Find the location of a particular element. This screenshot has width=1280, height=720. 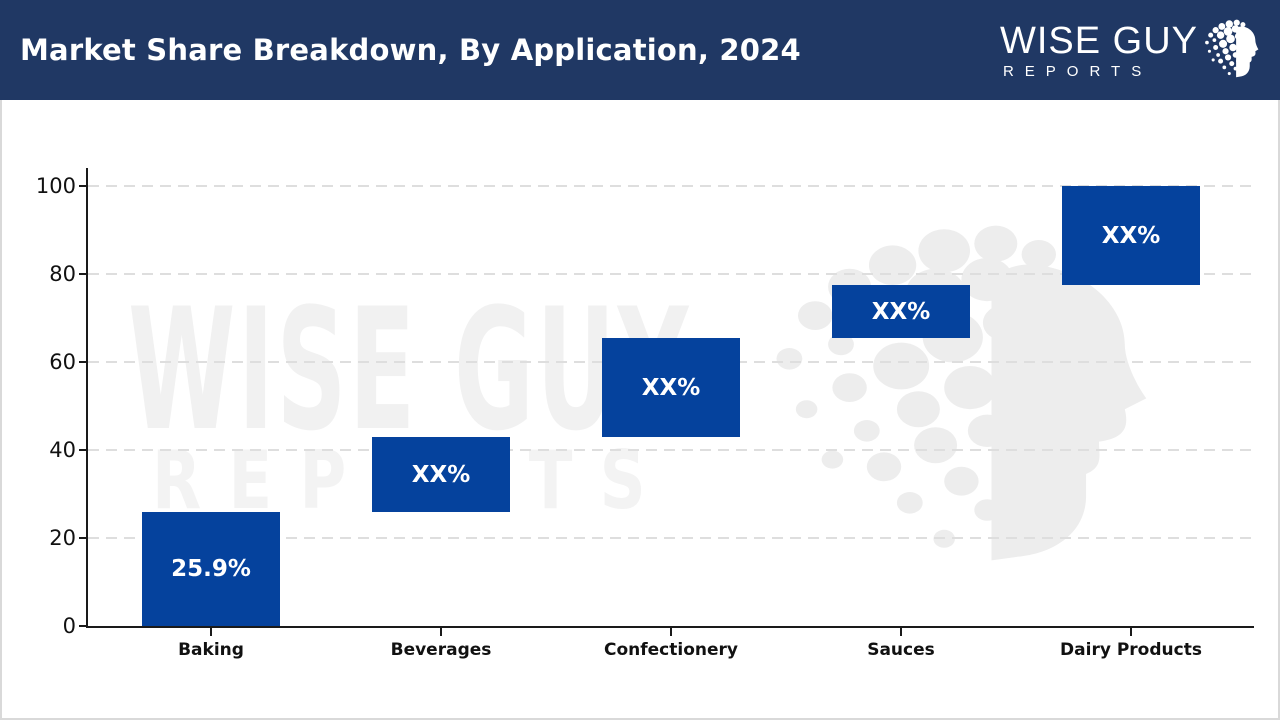

x-tick-confectionery is located at coordinates (671, 632).